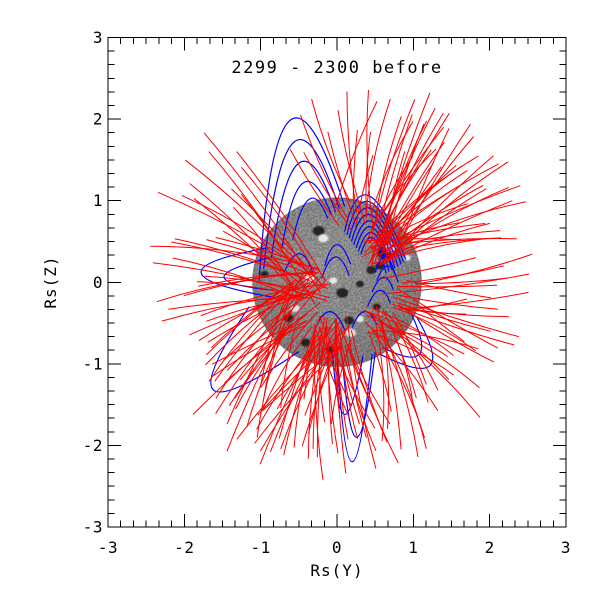 The height and width of the screenshot is (600, 600). I want to click on x-tick-label: -3, so click(108, 547).